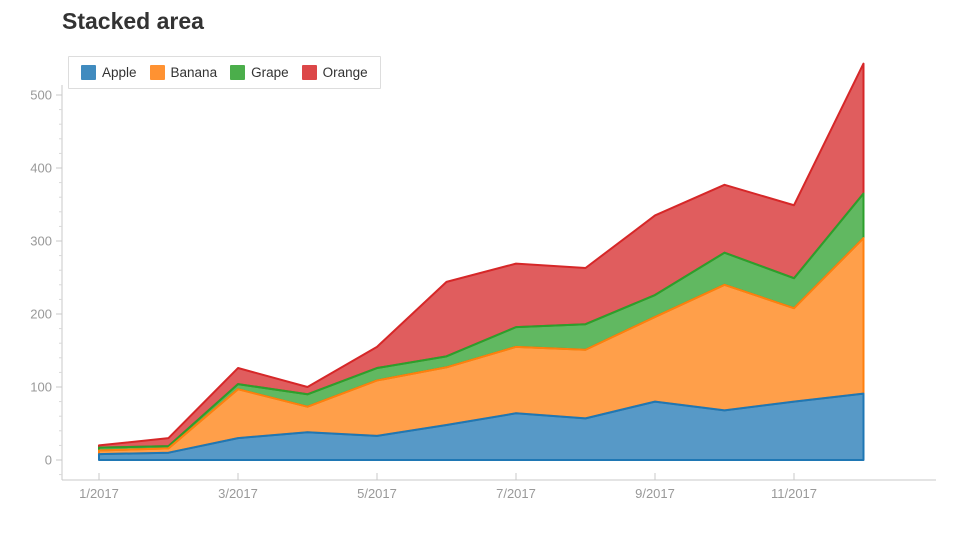  I want to click on x-tick-label: 11/2017, so click(794, 493).